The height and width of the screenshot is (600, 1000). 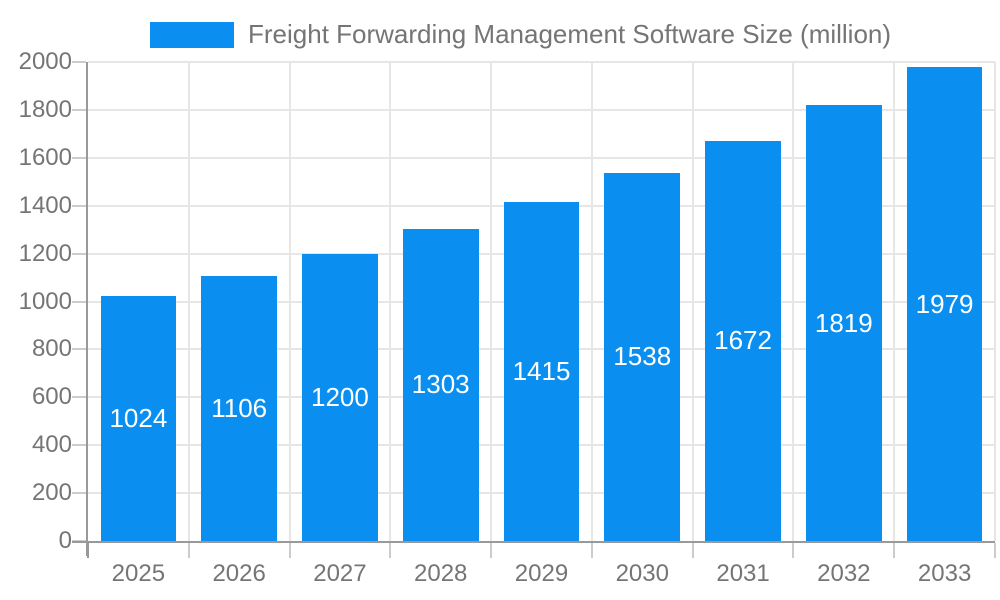 I want to click on bar: 1538, so click(x=642, y=356).